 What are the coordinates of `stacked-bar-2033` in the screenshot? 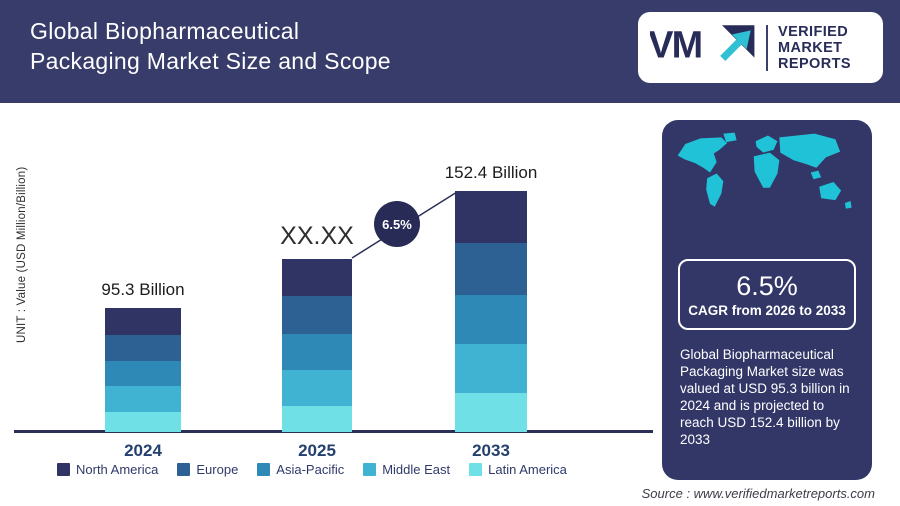 It's located at (491, 311).